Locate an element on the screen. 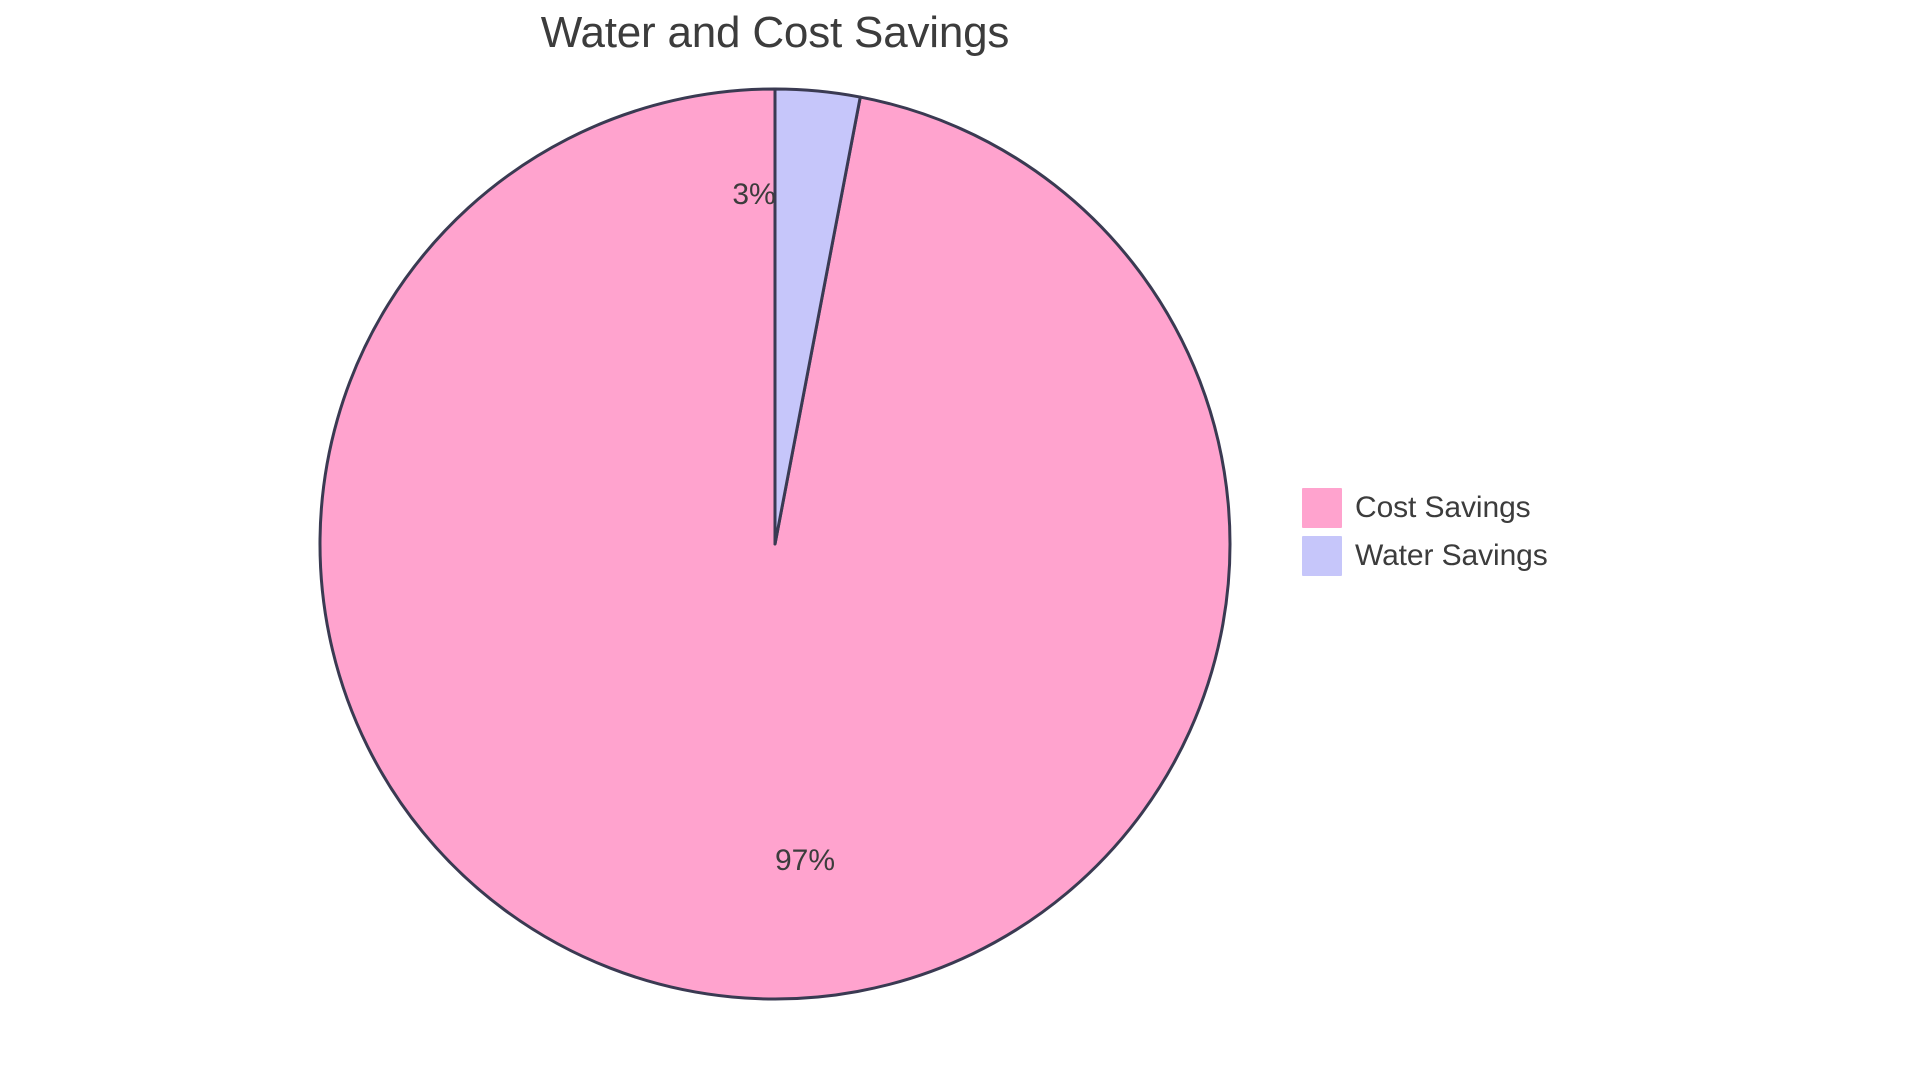  pie-slice-labels: 97% 3% is located at coordinates (783, 527).